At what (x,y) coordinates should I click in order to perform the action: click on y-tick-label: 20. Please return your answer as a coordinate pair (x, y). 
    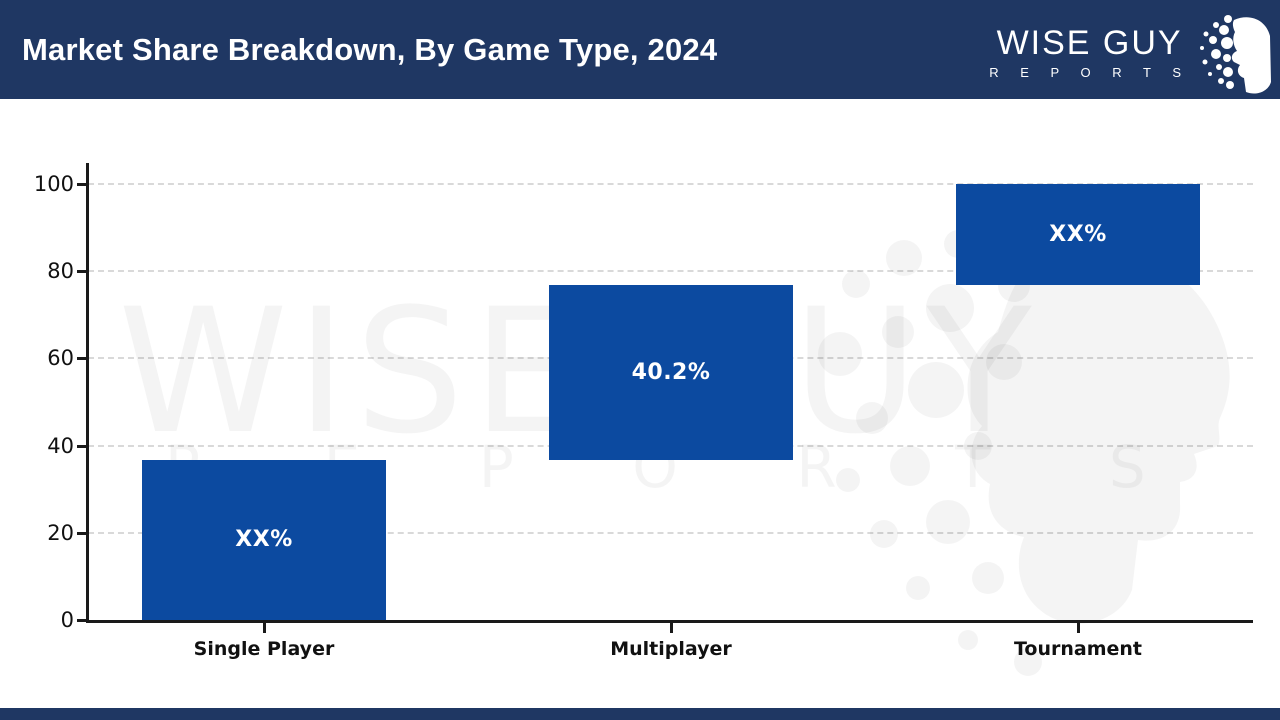
    Looking at the image, I should click on (60, 532).